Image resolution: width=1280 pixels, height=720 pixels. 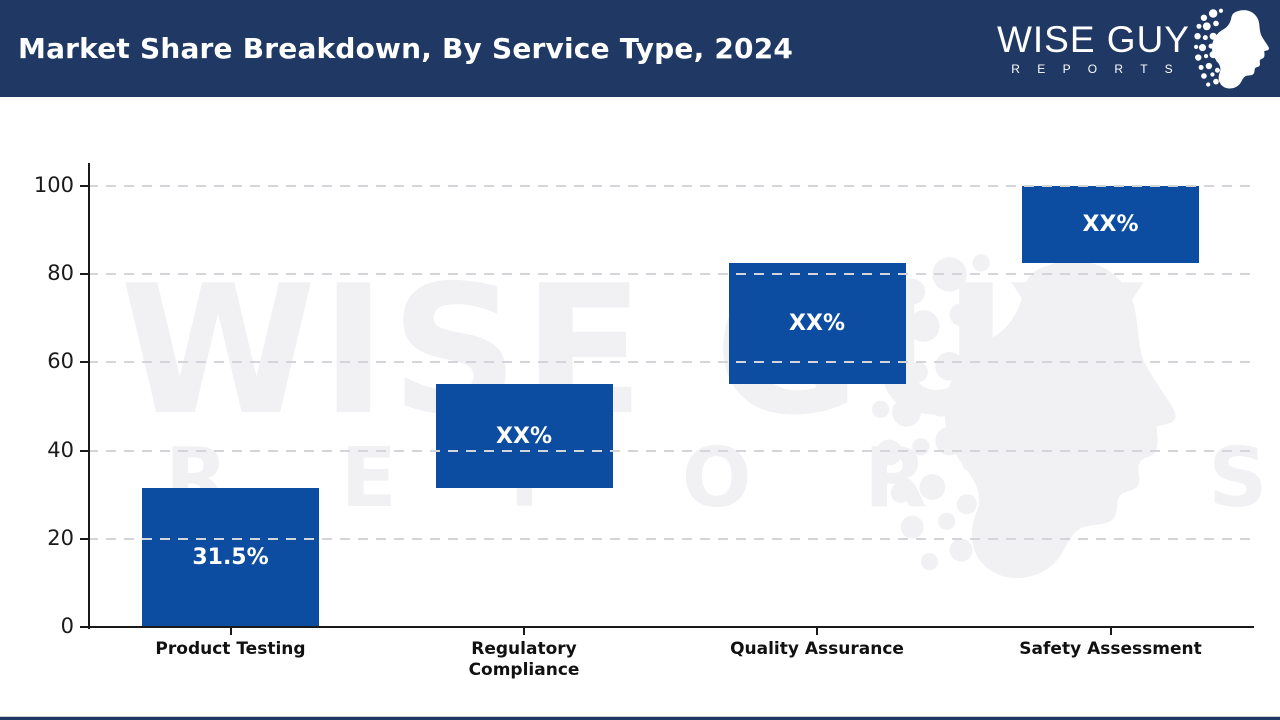 What do you see at coordinates (89, 396) in the screenshot?
I see `y-axis-line` at bounding box center [89, 396].